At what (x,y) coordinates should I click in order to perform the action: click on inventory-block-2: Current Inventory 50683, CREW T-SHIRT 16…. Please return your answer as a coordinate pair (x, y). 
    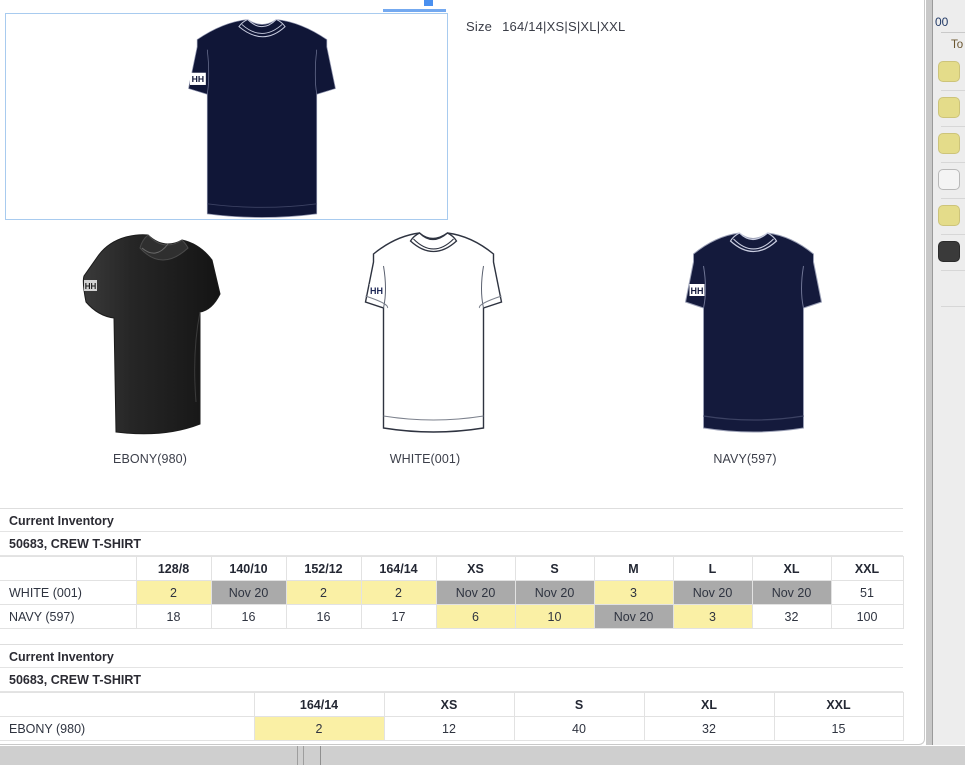
    Looking at the image, I should click on (452, 692).